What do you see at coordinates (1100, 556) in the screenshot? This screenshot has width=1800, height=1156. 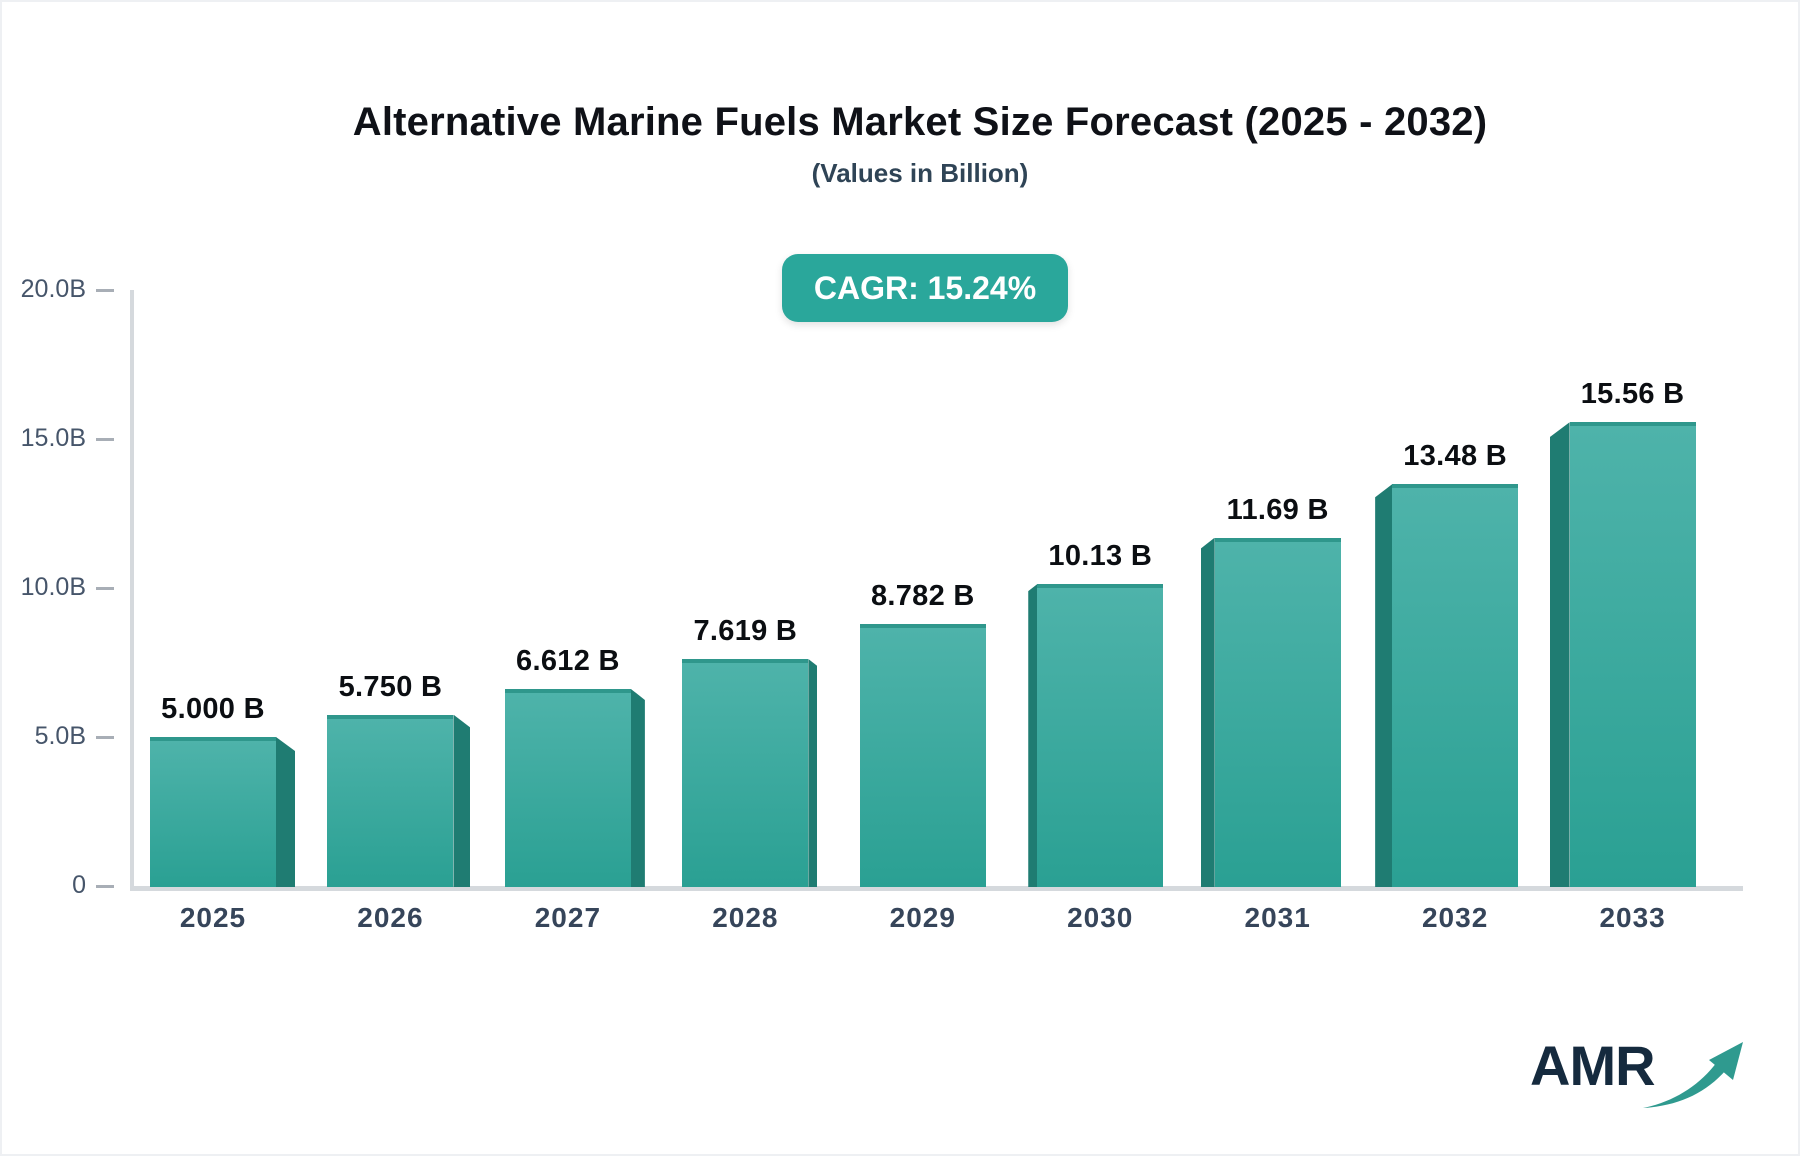 I see `bar-value-label: 10.13 B` at bounding box center [1100, 556].